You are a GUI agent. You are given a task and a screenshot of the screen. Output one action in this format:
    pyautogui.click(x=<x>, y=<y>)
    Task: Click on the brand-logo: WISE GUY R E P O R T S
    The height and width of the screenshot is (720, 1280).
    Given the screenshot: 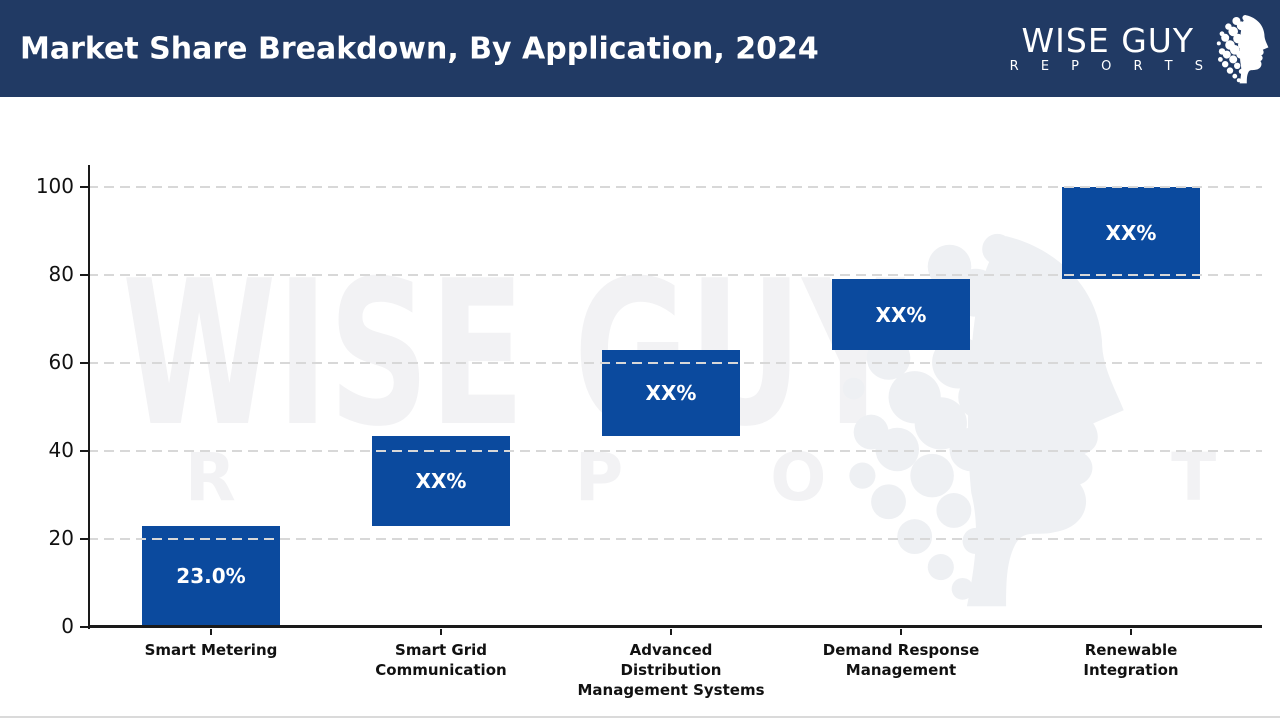 What is the action you would take?
    pyautogui.click(x=1137, y=49)
    